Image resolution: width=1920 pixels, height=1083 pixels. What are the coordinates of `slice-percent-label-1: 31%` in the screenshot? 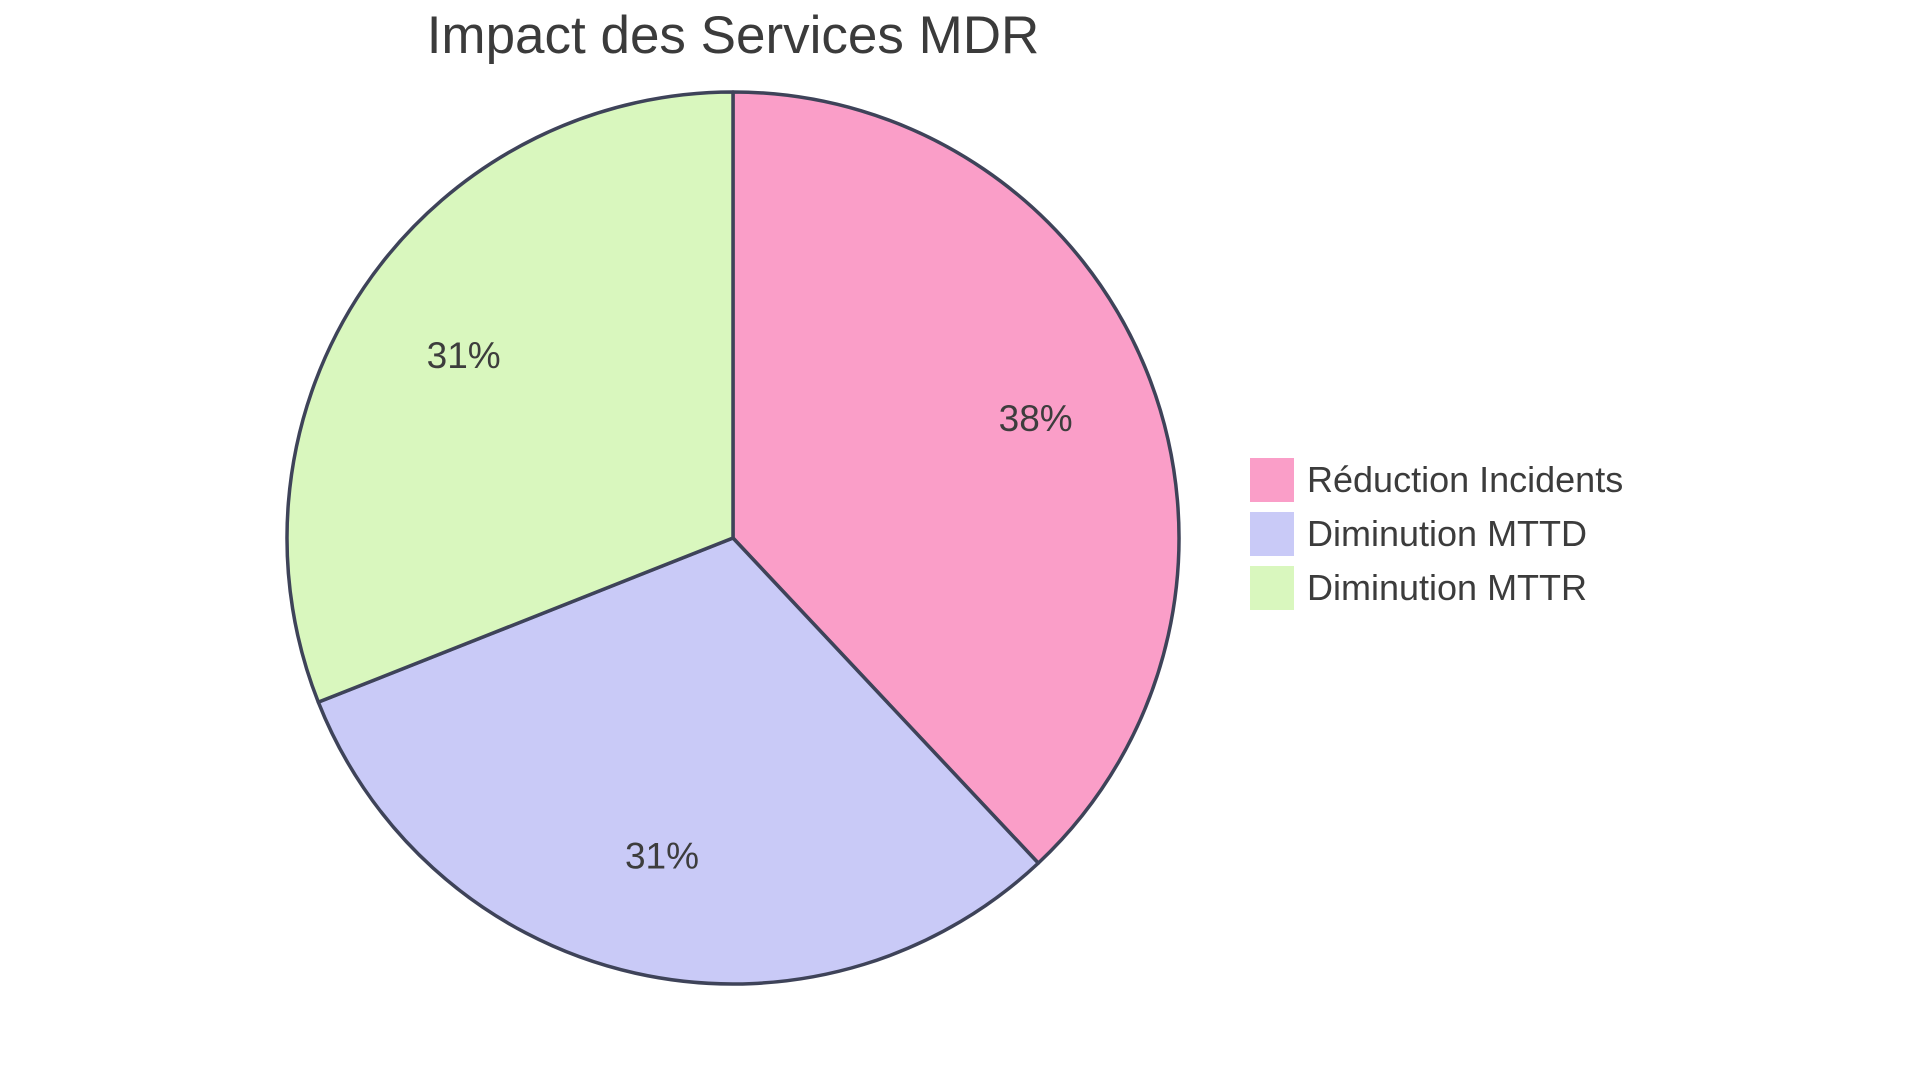 It's located at (662, 856).